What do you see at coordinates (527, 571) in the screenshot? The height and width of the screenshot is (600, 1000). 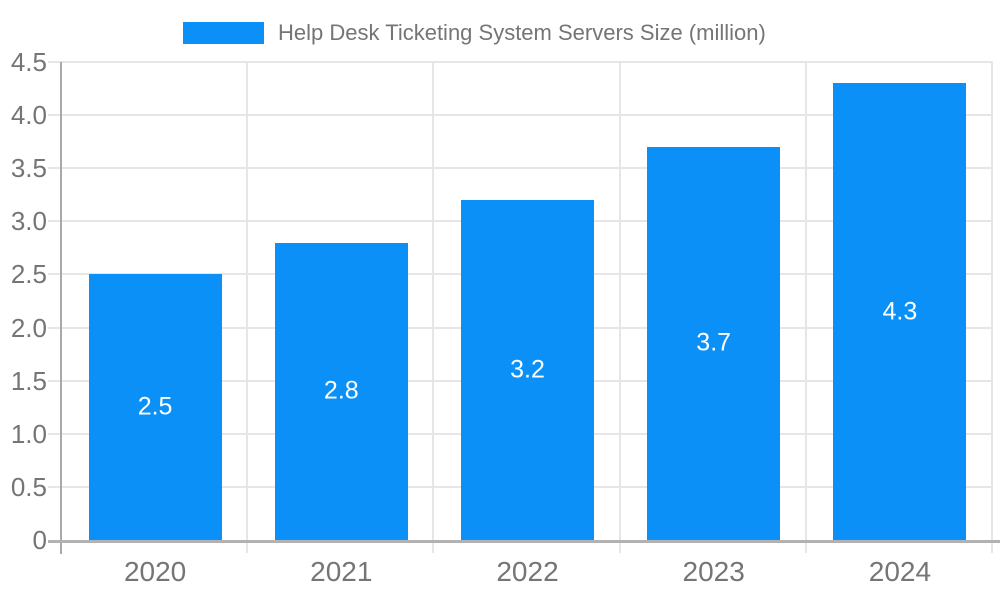 I see `x-tick-label: 2022` at bounding box center [527, 571].